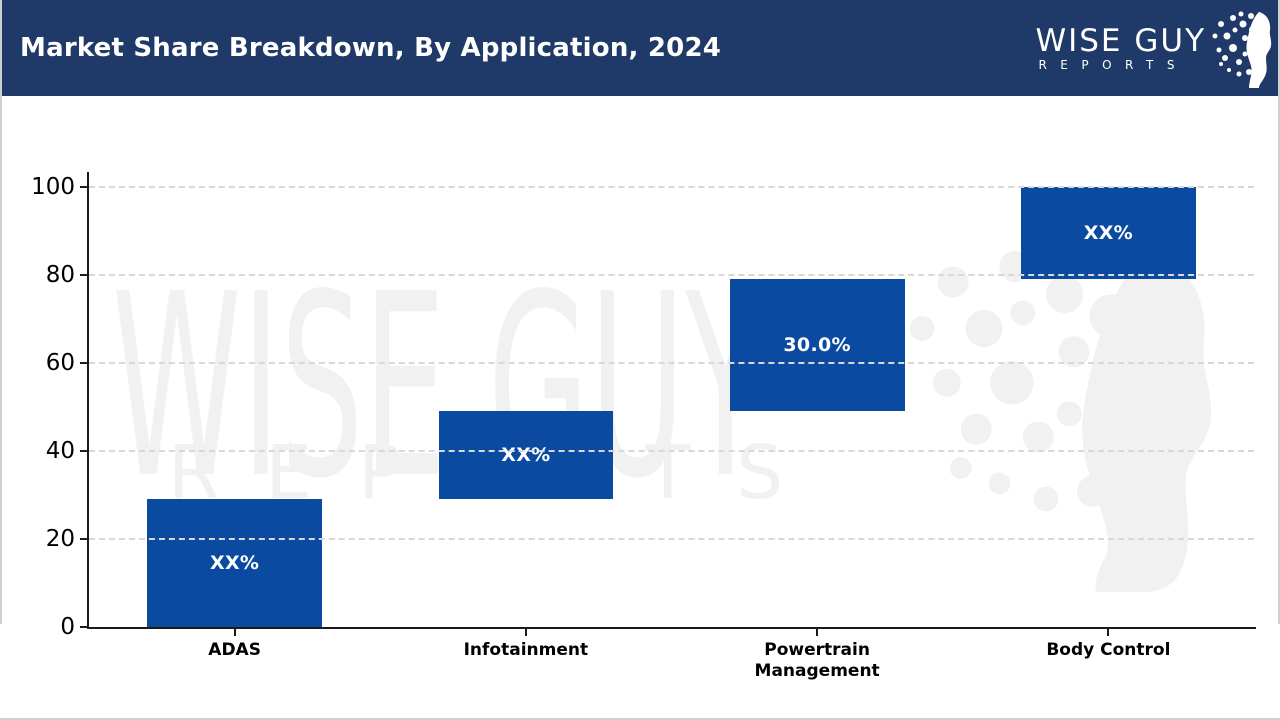  I want to click on wiseguy-logo: WISE GUY REPORTS, so click(1157, 48).